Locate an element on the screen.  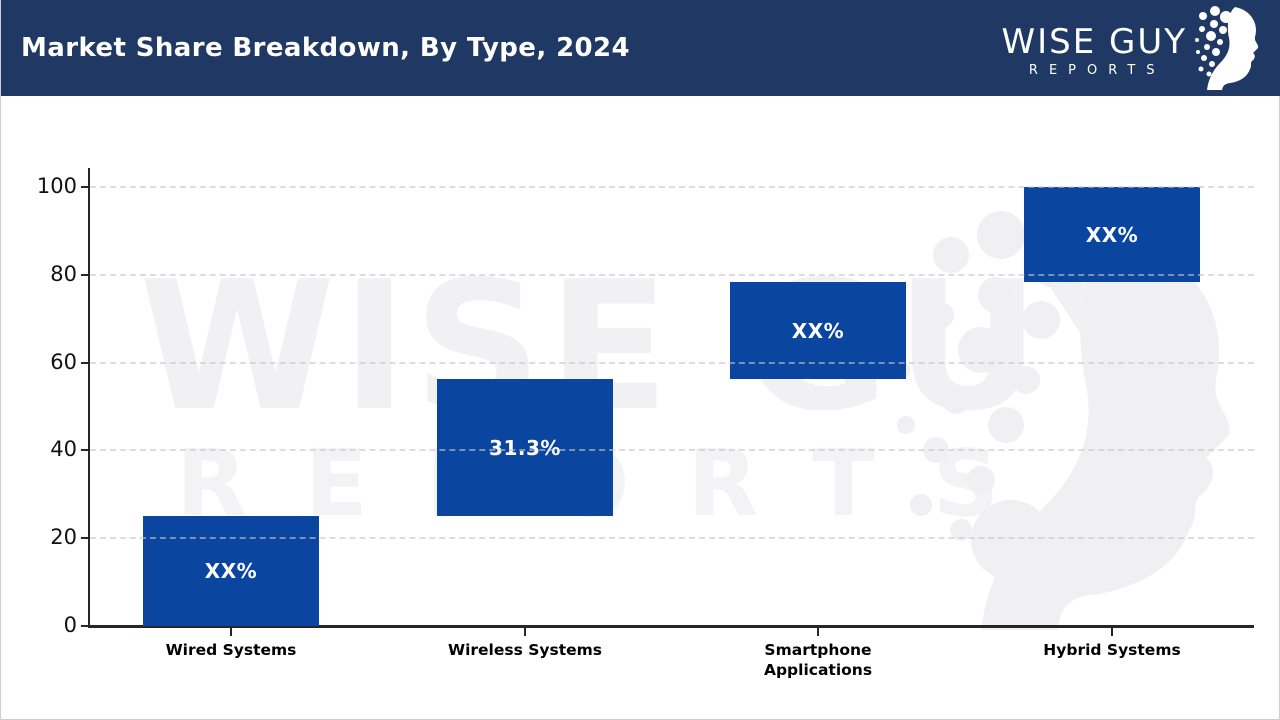
y-axis-line is located at coordinates (89, 398).